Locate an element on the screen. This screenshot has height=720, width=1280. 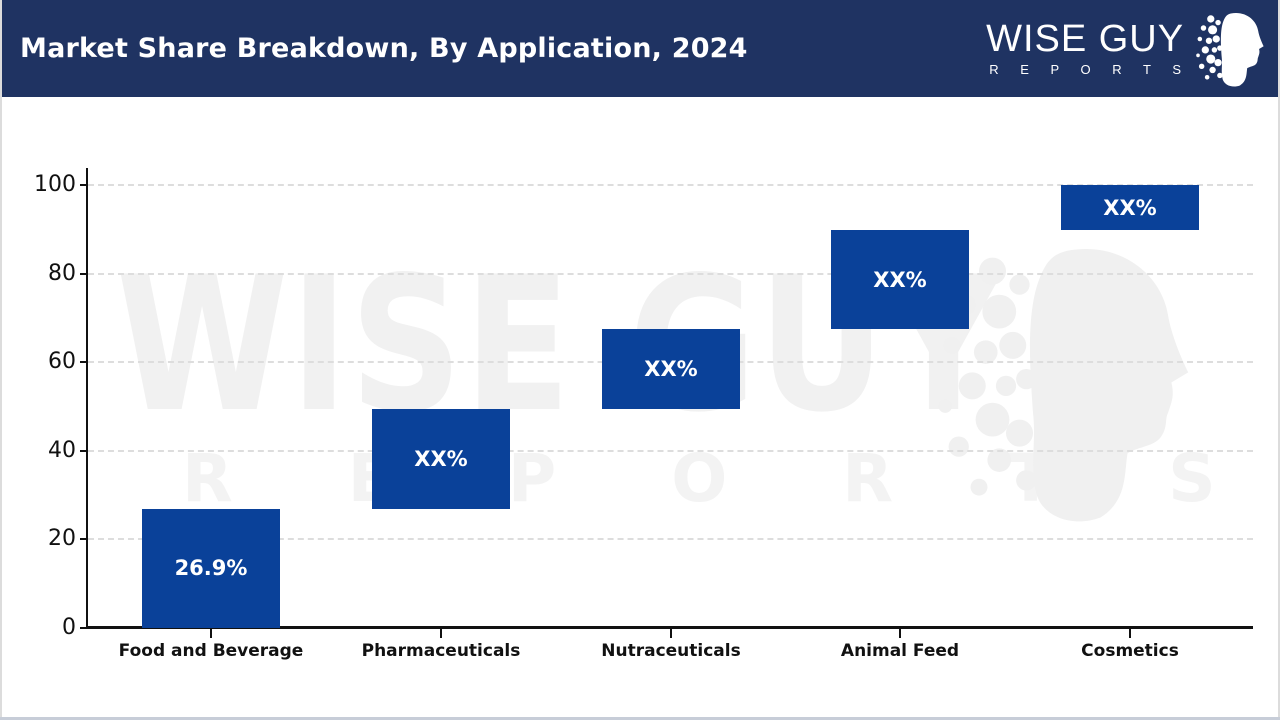
bar-food-and-beverage: 26.9% is located at coordinates (211, 568).